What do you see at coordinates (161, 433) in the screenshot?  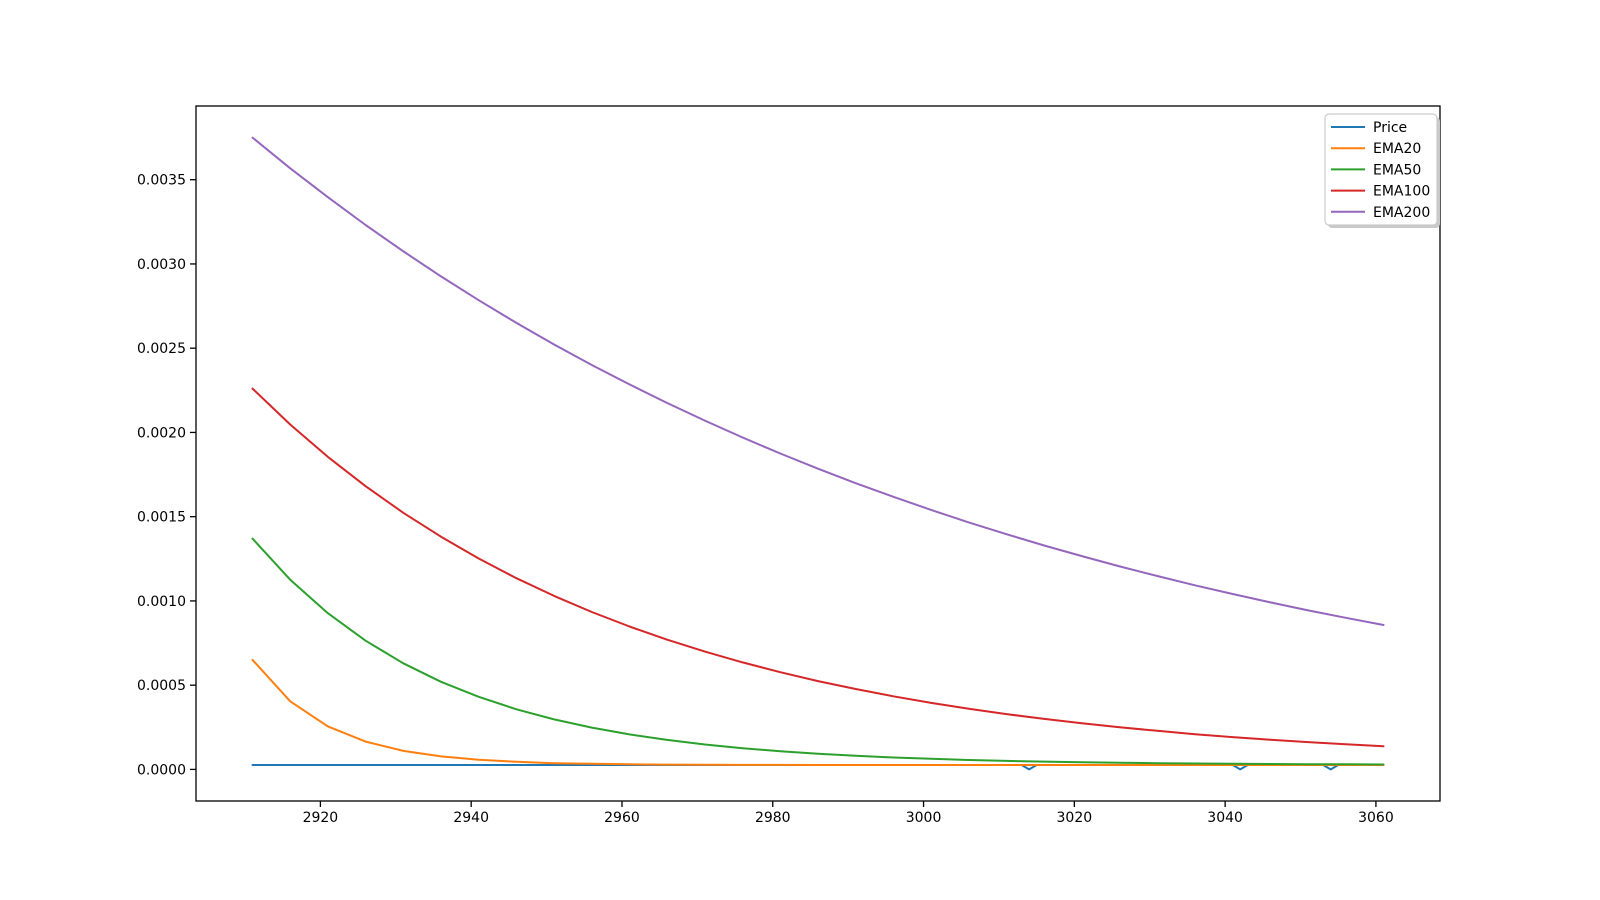 I see `y-tick-label: 0.0020` at bounding box center [161, 433].